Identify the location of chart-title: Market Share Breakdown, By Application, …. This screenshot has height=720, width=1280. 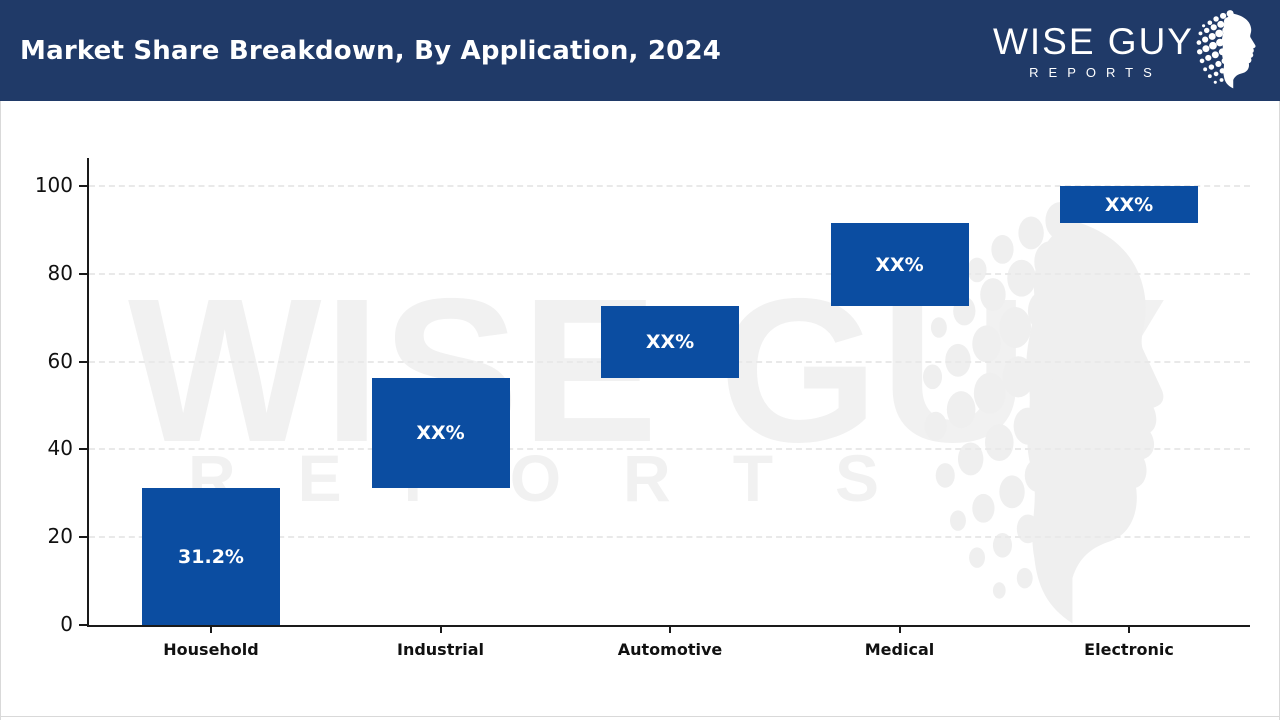
(371, 50).